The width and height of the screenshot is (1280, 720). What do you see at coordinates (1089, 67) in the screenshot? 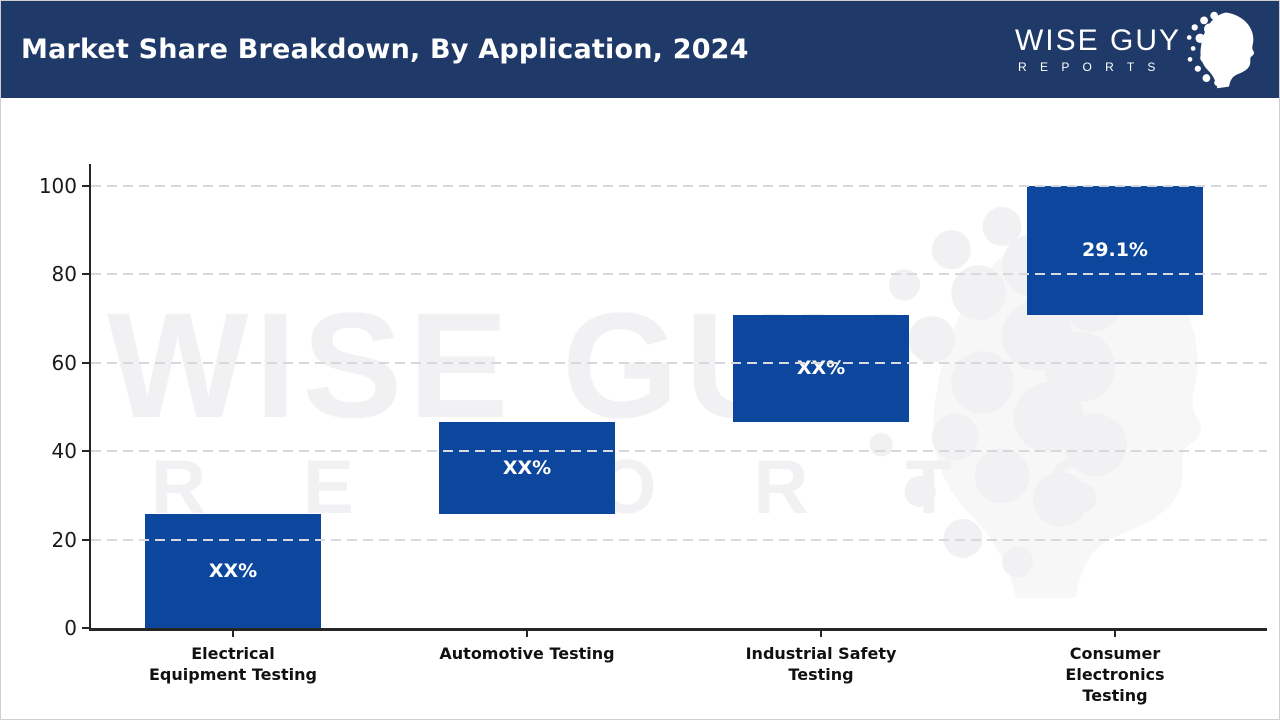
I see `logo-subtext: R E P O R T S` at bounding box center [1089, 67].